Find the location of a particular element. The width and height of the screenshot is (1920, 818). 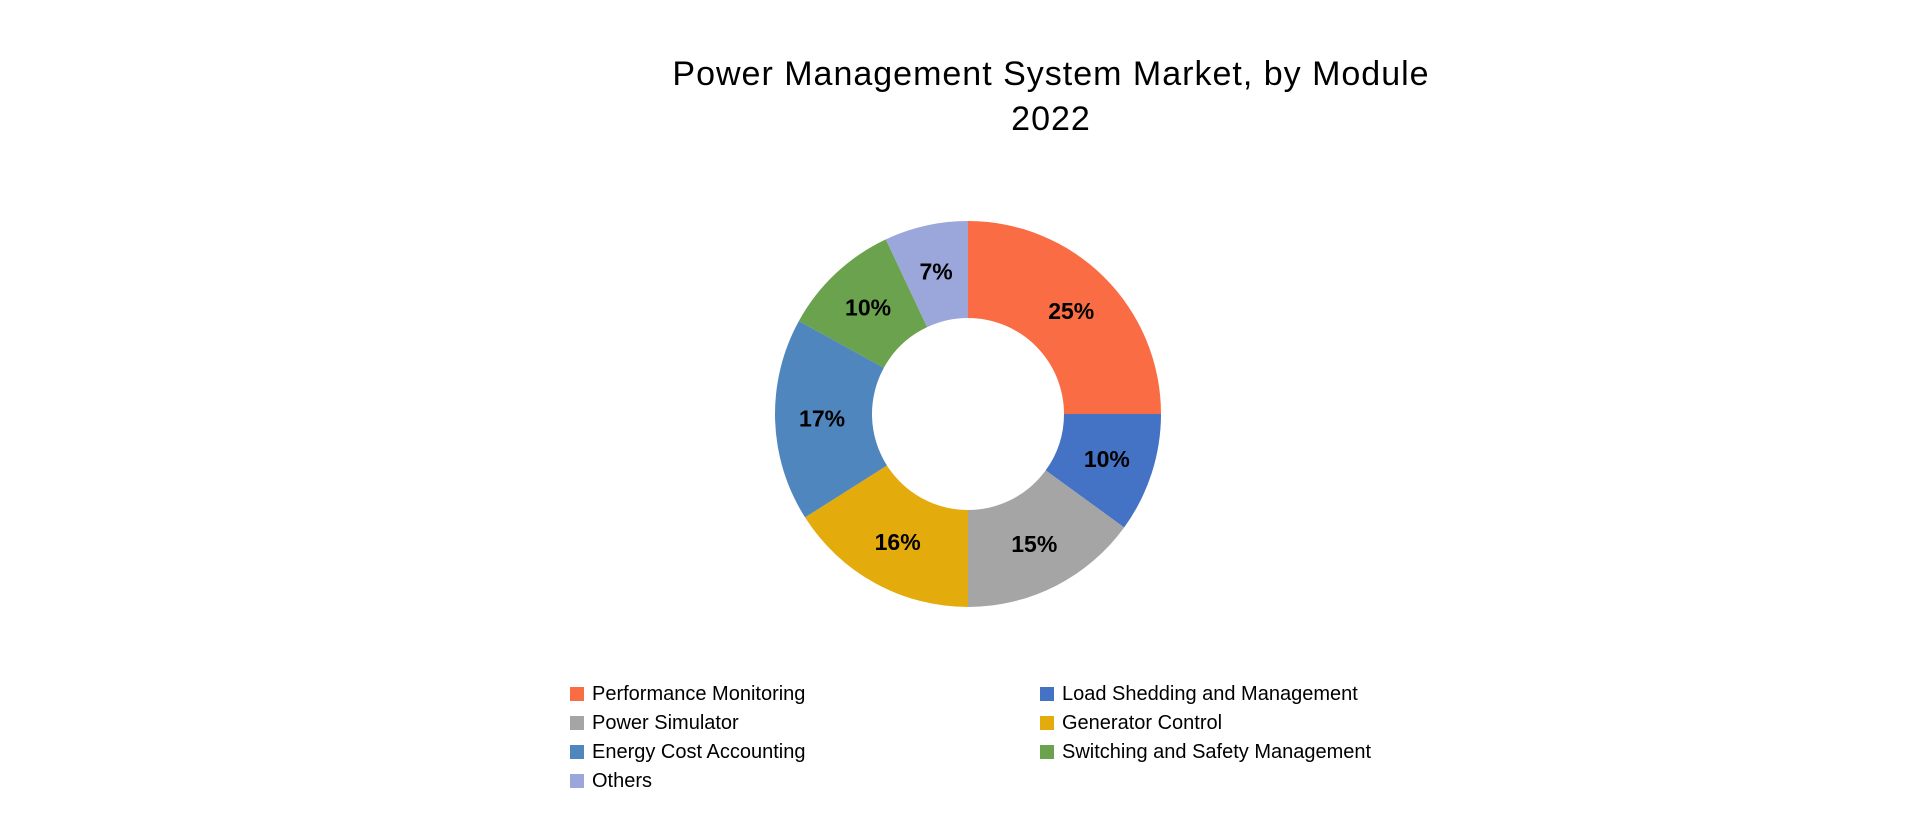

donut-slice-performance-monitoring is located at coordinates (1064, 317).